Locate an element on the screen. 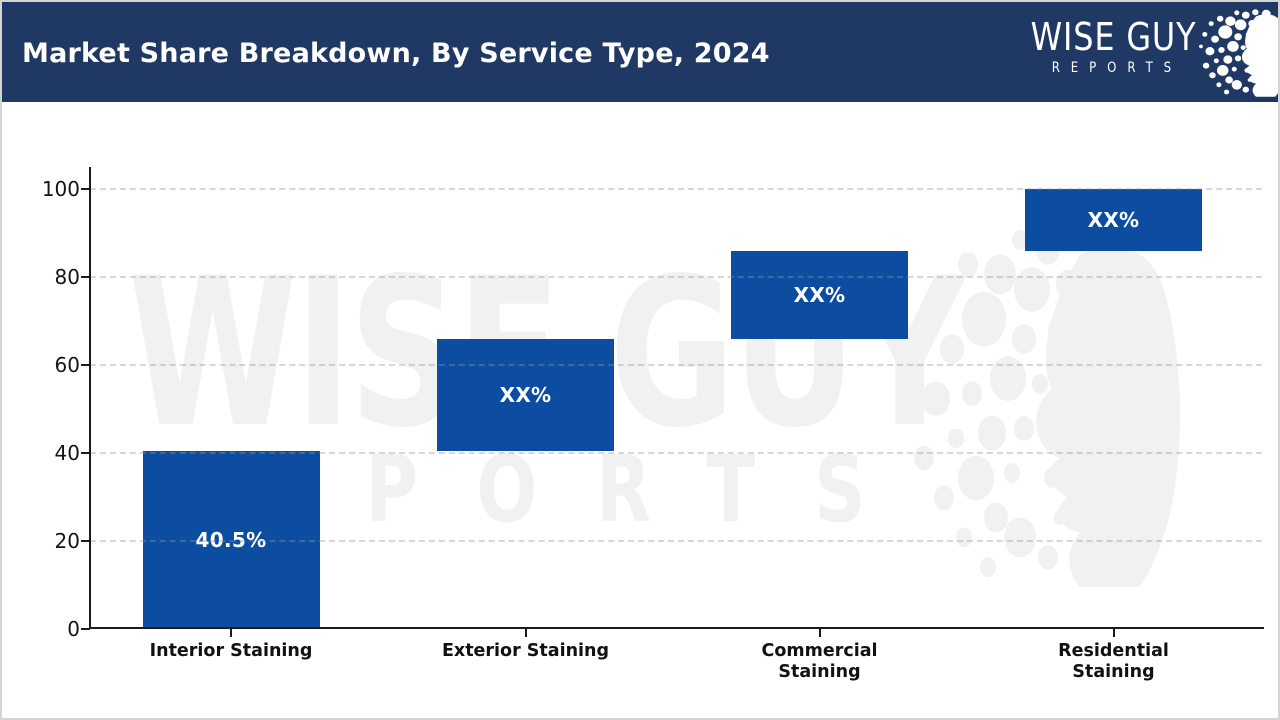  wiseguy-face-icon is located at coordinates (1238, 53).